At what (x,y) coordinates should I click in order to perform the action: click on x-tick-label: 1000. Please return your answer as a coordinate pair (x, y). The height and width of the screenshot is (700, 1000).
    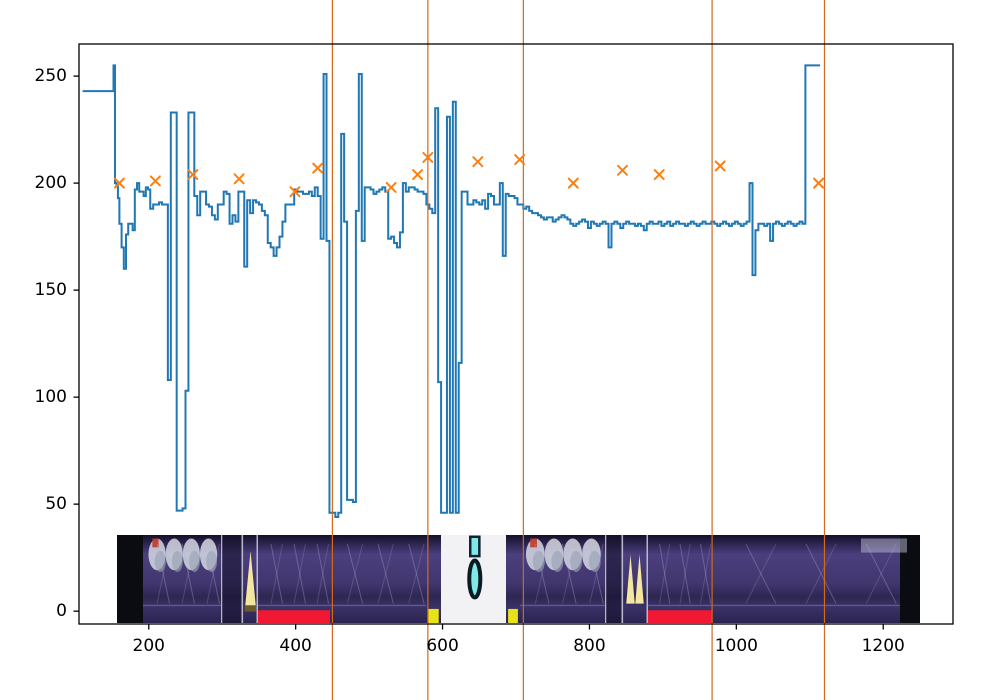
    Looking at the image, I should click on (736, 646).